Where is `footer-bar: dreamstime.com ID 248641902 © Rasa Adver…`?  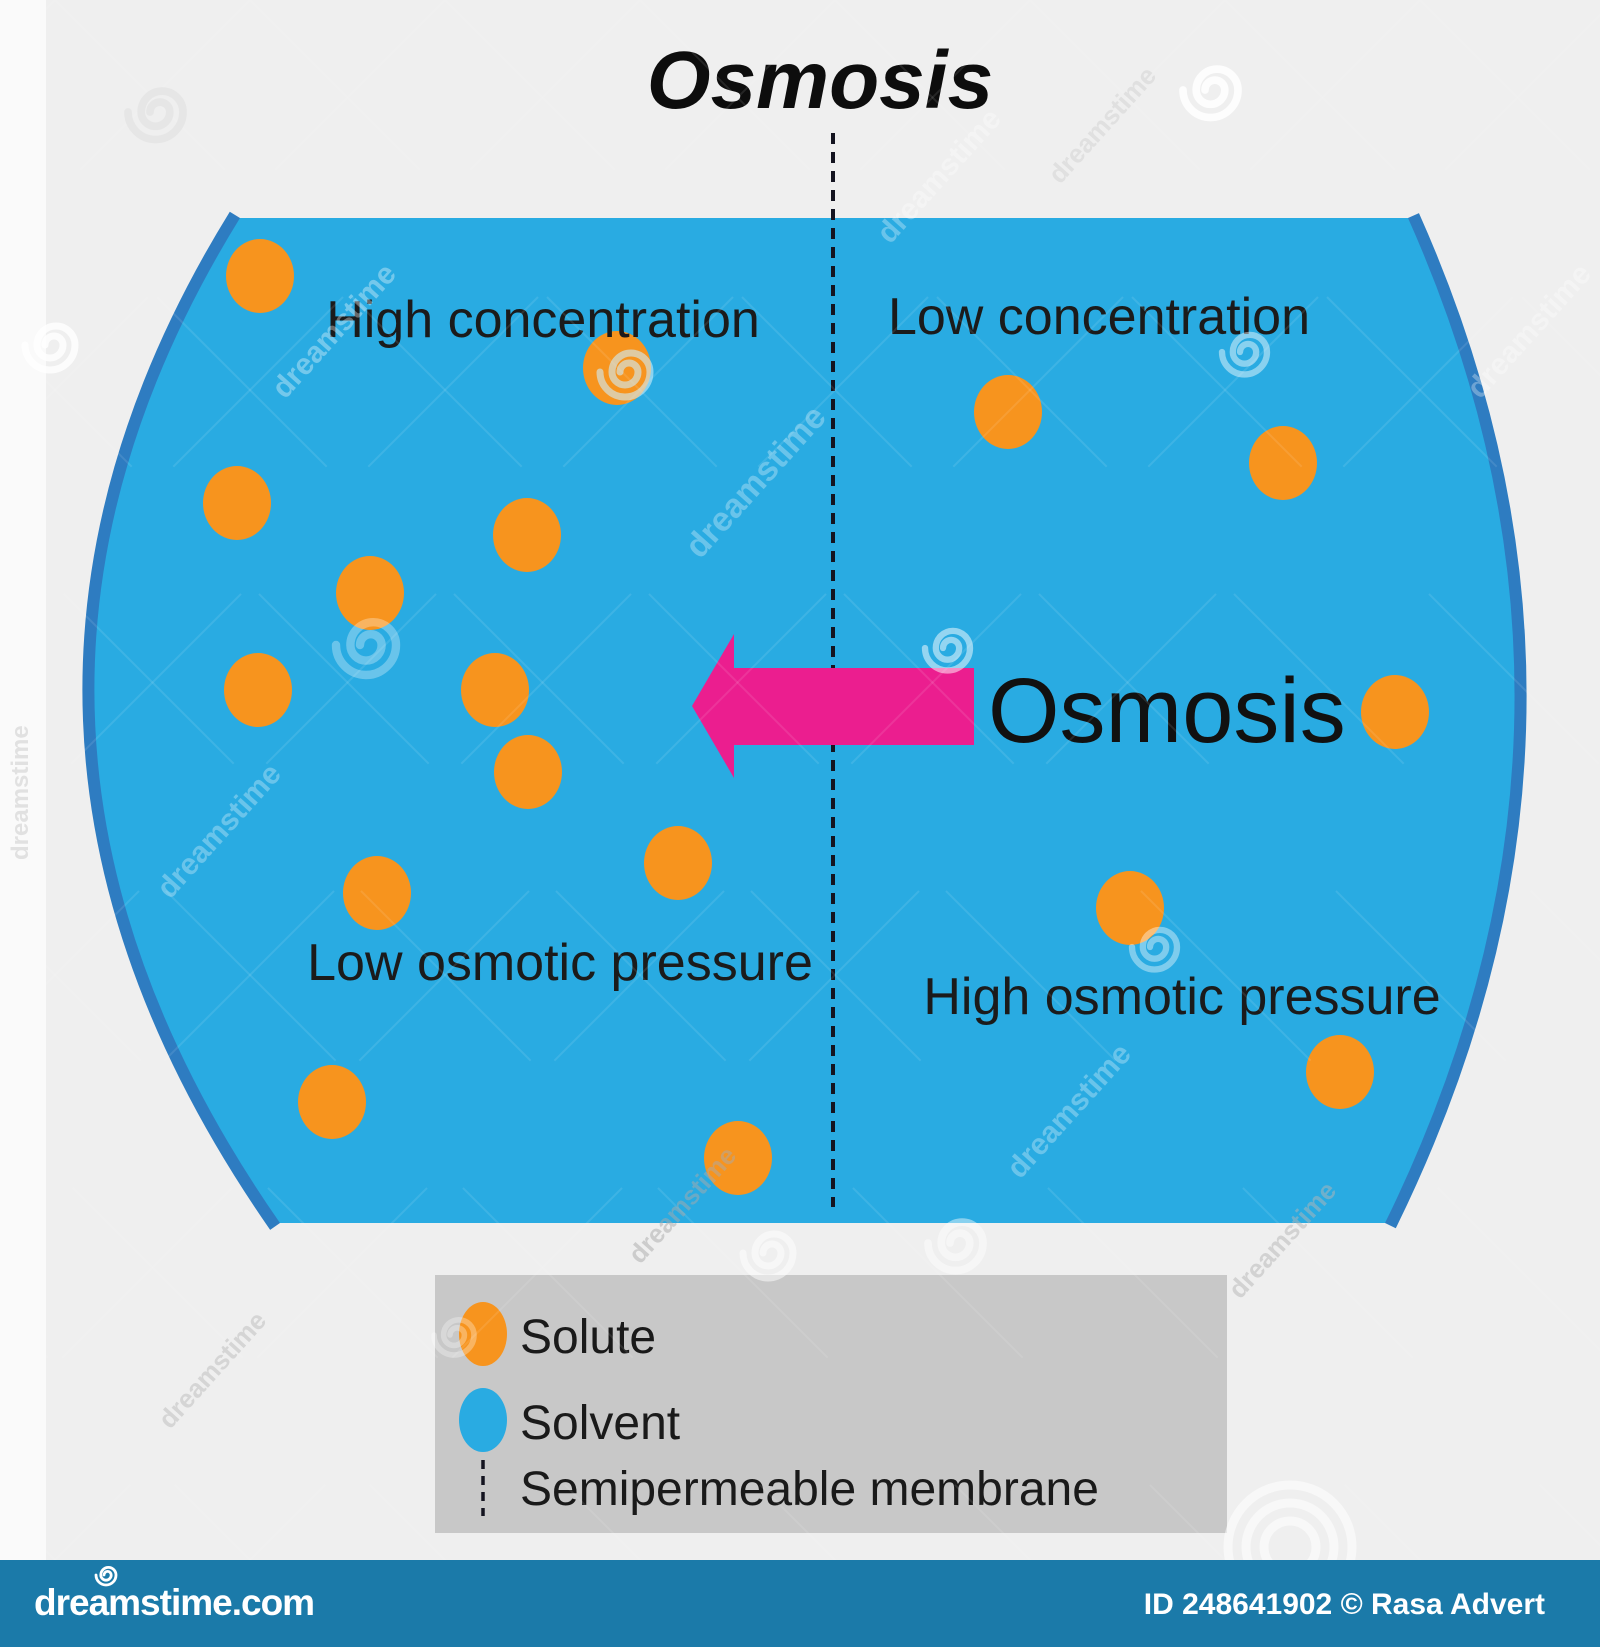 footer-bar: dreamstime.com ID 248641902 © Rasa Adver… is located at coordinates (800, 1603).